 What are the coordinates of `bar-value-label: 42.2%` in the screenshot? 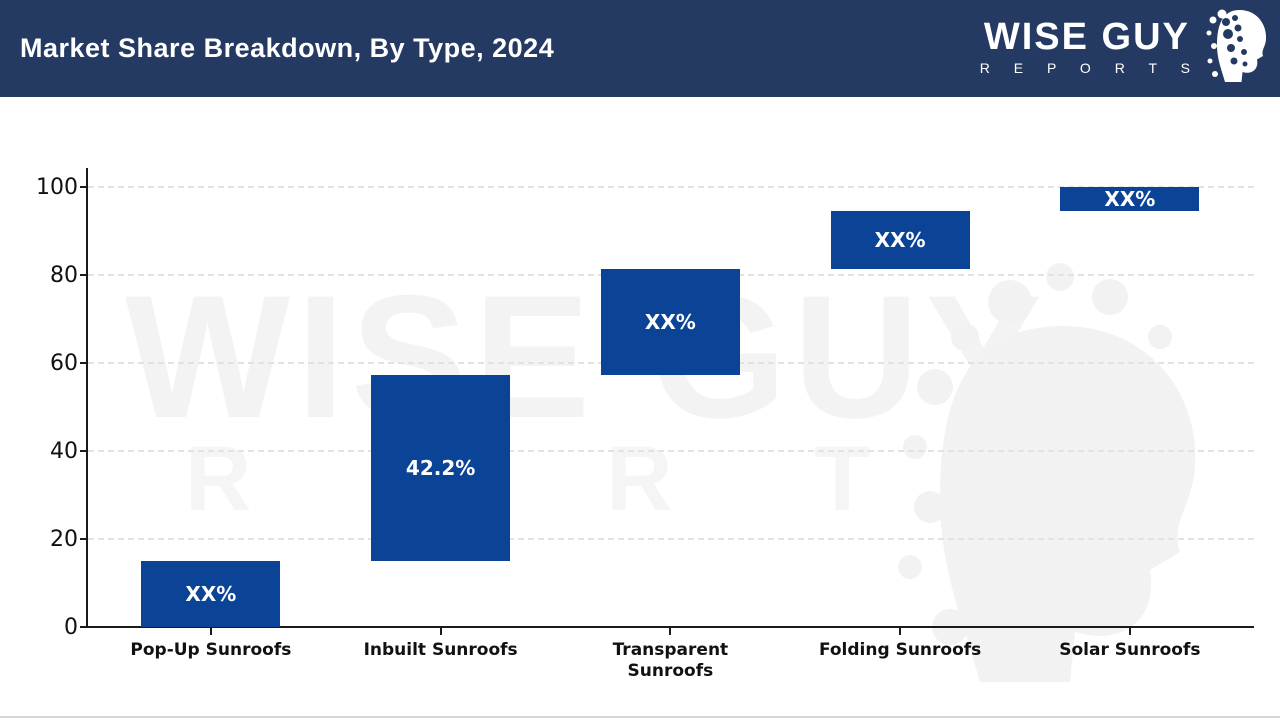 It's located at (440, 468).